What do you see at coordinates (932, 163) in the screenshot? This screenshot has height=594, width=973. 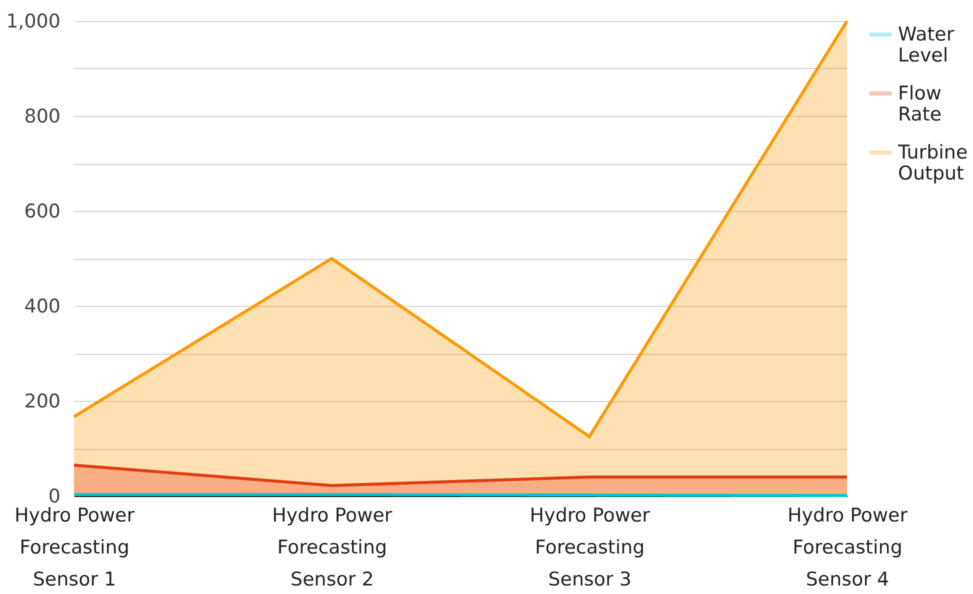 I see `legend-label: Turbine Output` at bounding box center [932, 163].